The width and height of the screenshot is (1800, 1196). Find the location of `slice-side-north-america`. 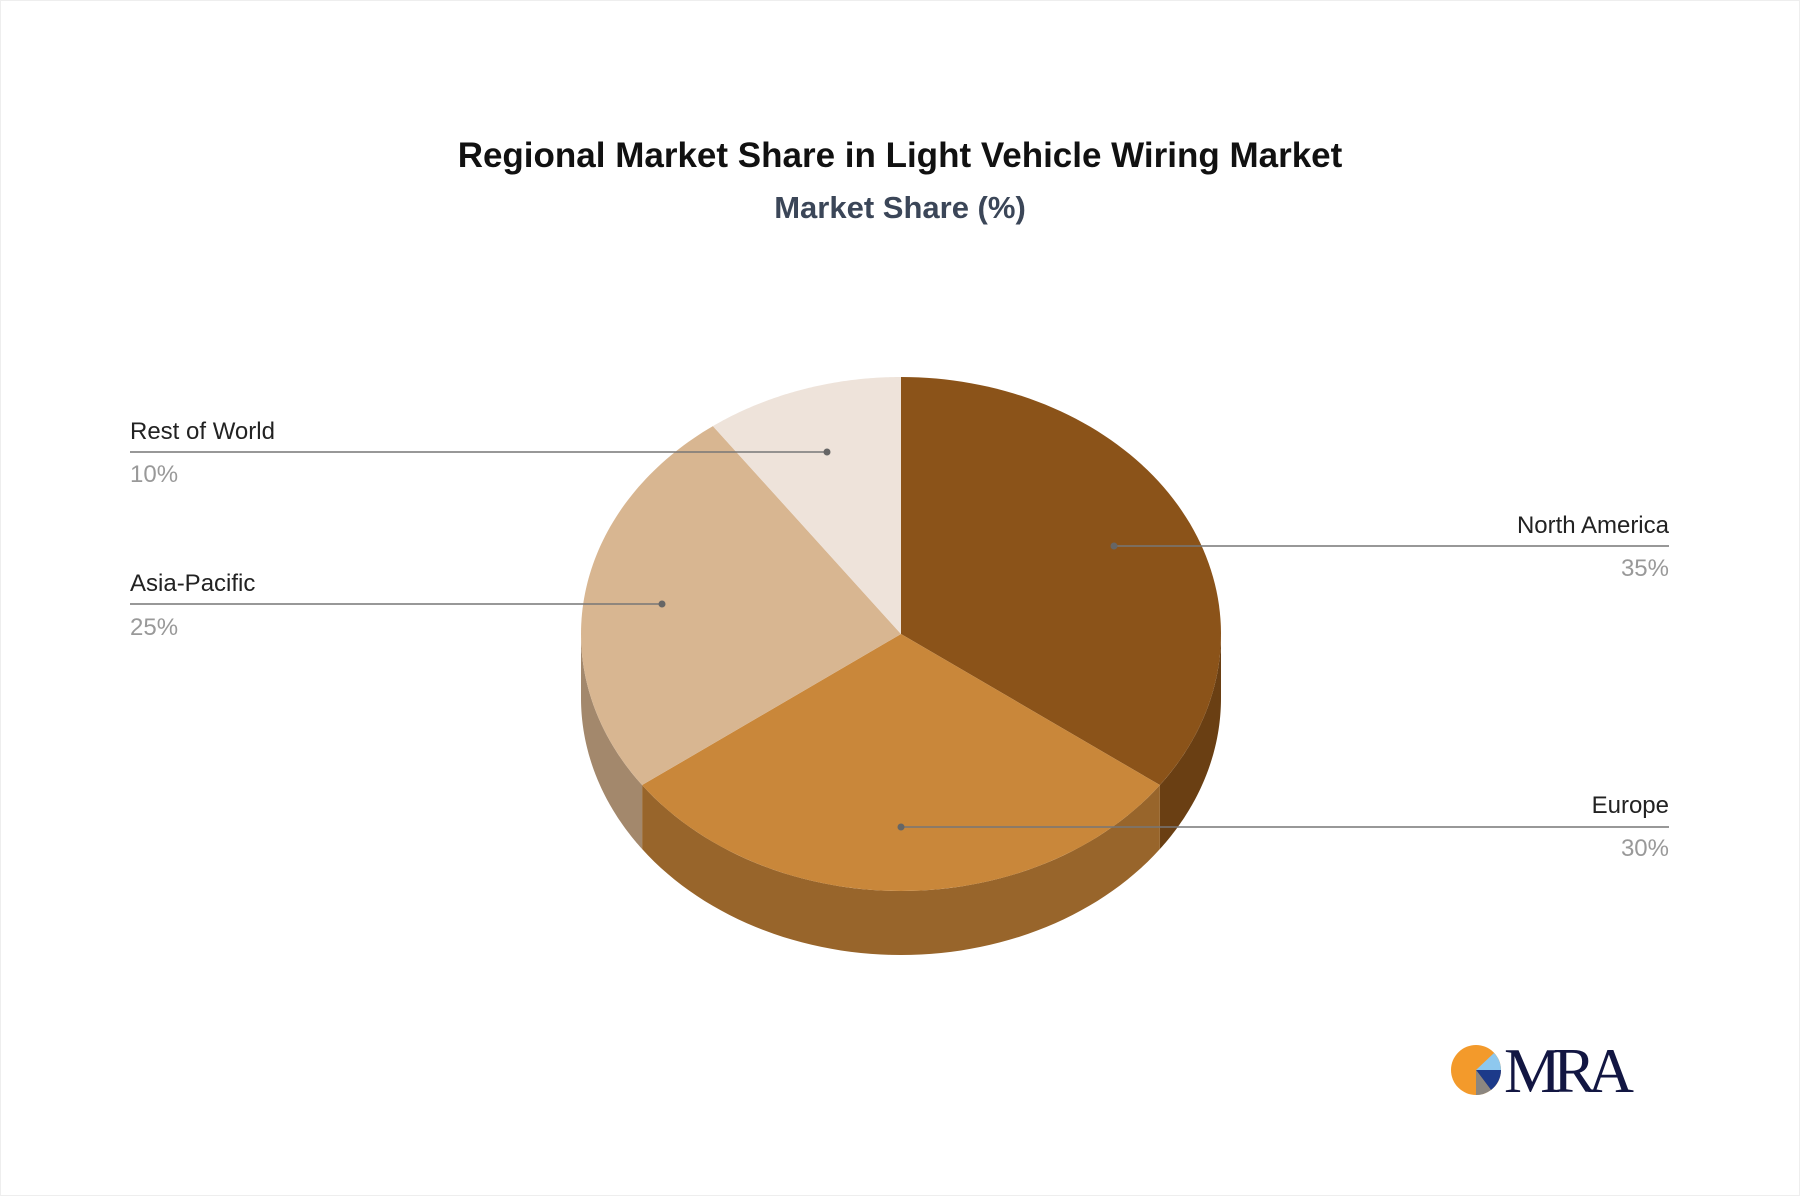

slice-side-north-america is located at coordinates (1190, 742).